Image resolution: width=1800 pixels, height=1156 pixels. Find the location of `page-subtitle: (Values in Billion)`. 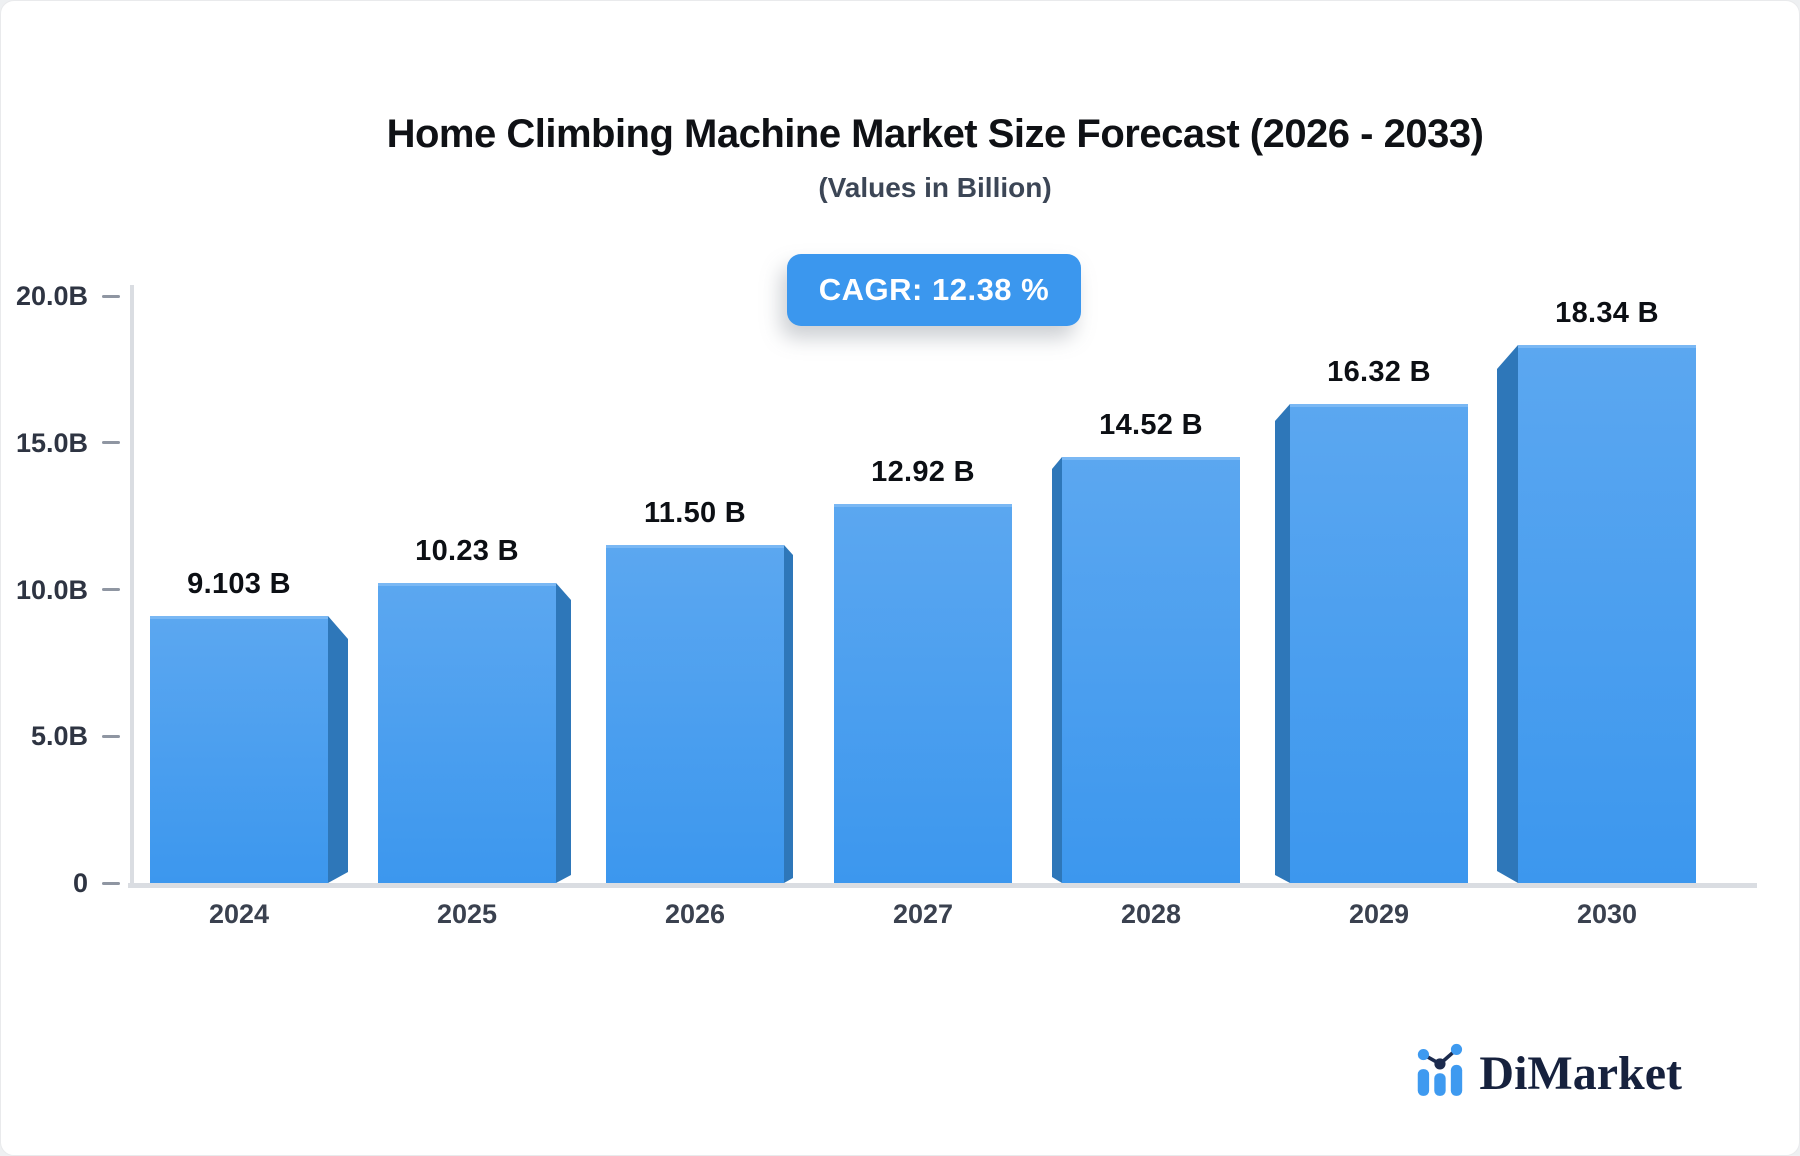

page-subtitle: (Values in Billion) is located at coordinates (935, 187).